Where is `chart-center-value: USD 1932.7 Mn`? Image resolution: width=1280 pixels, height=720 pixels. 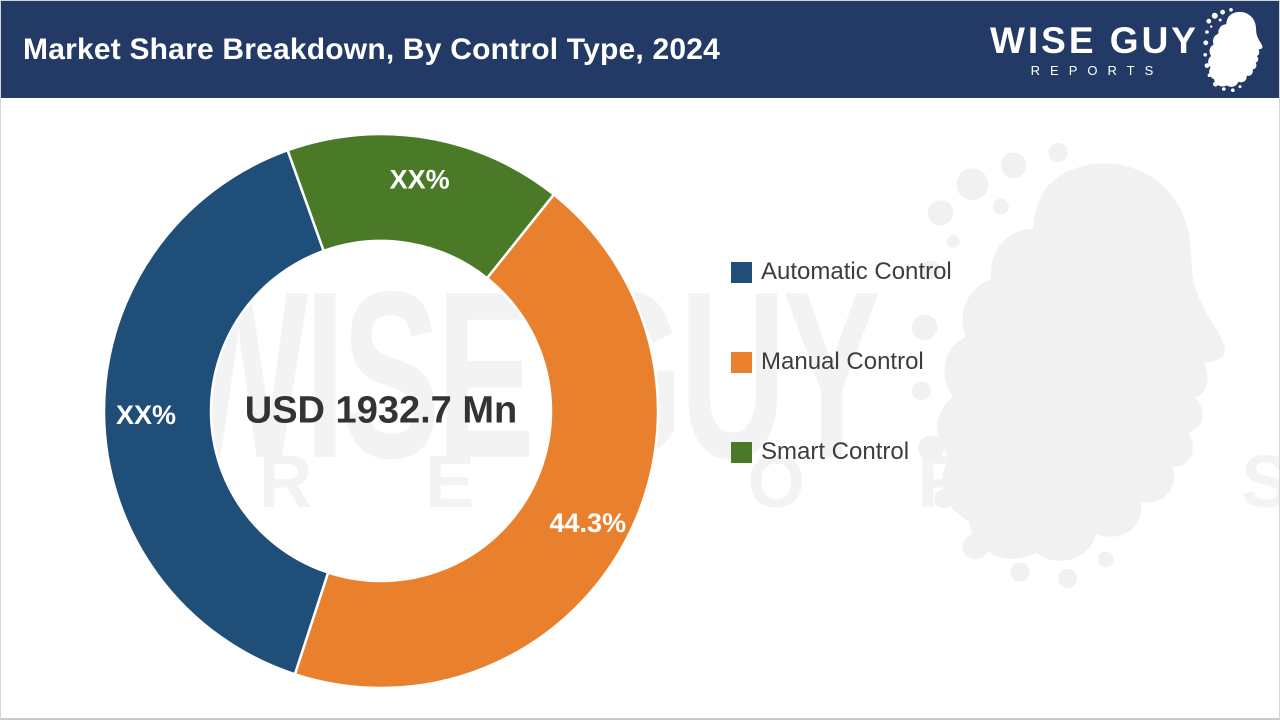
chart-center-value: USD 1932.7 Mn is located at coordinates (381, 410).